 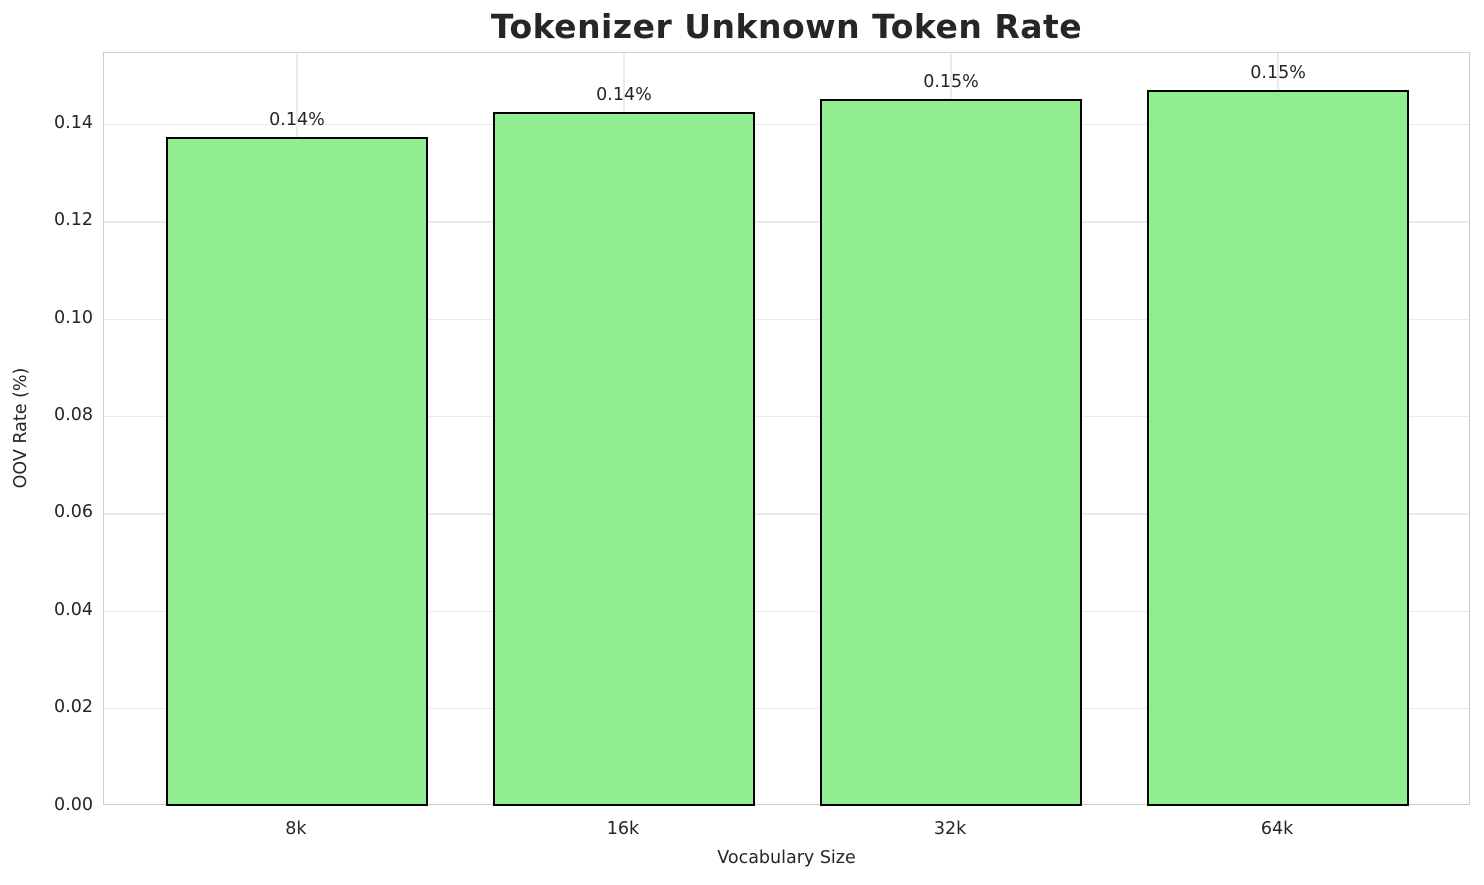 What do you see at coordinates (21, 428) in the screenshot?
I see `y-axis-label: OOV Rate (%)` at bounding box center [21, 428].